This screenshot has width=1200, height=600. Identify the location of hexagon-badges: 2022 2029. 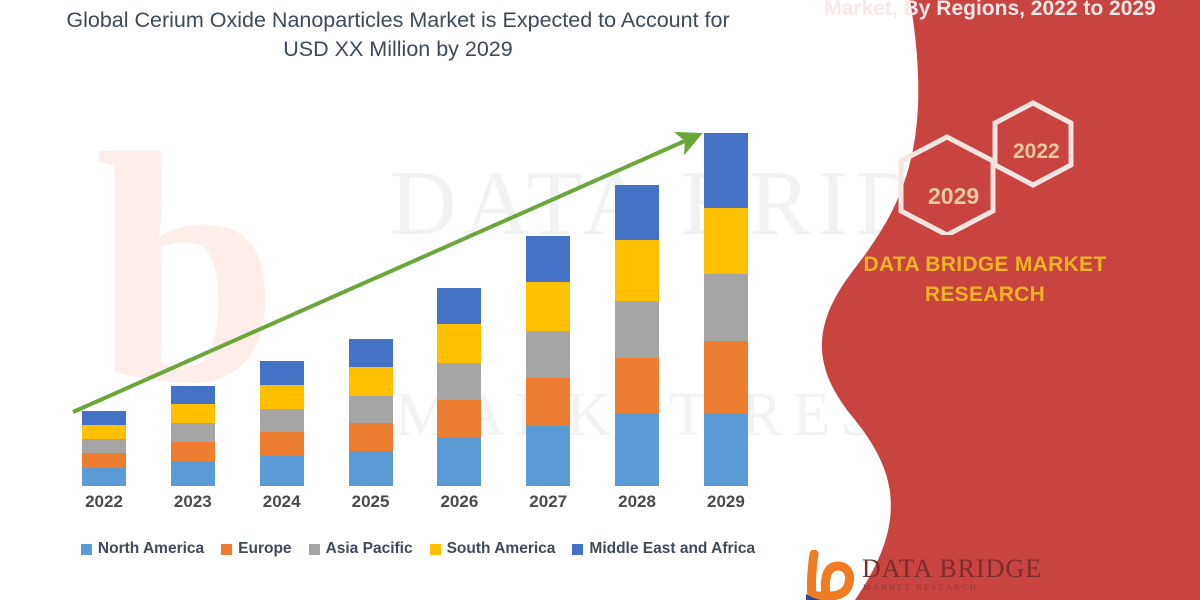
(1000, 165).